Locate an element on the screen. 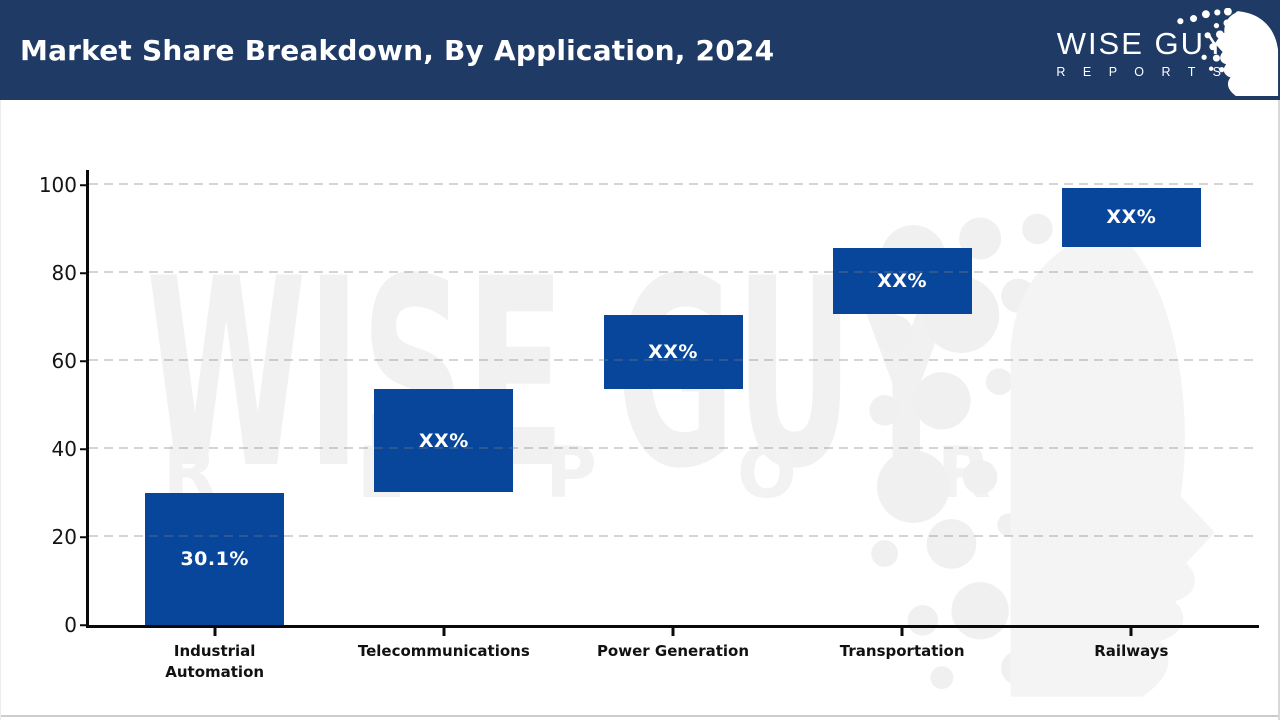  category-label-transportation: Transportation is located at coordinates (902, 651).